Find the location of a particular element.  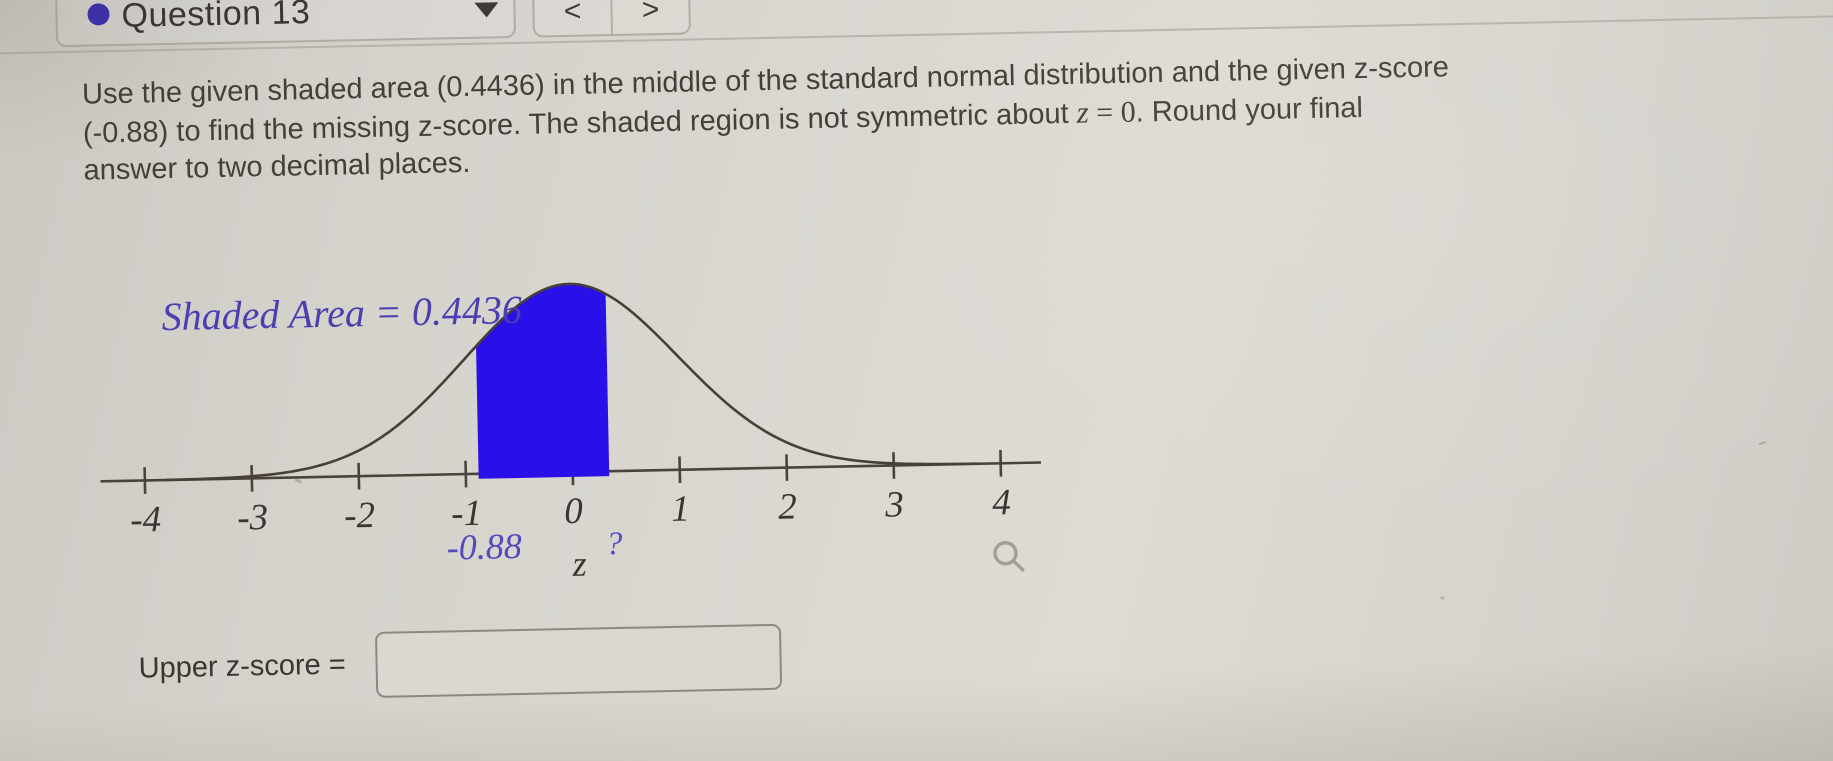

normal-curve is located at coordinates (573, 382).